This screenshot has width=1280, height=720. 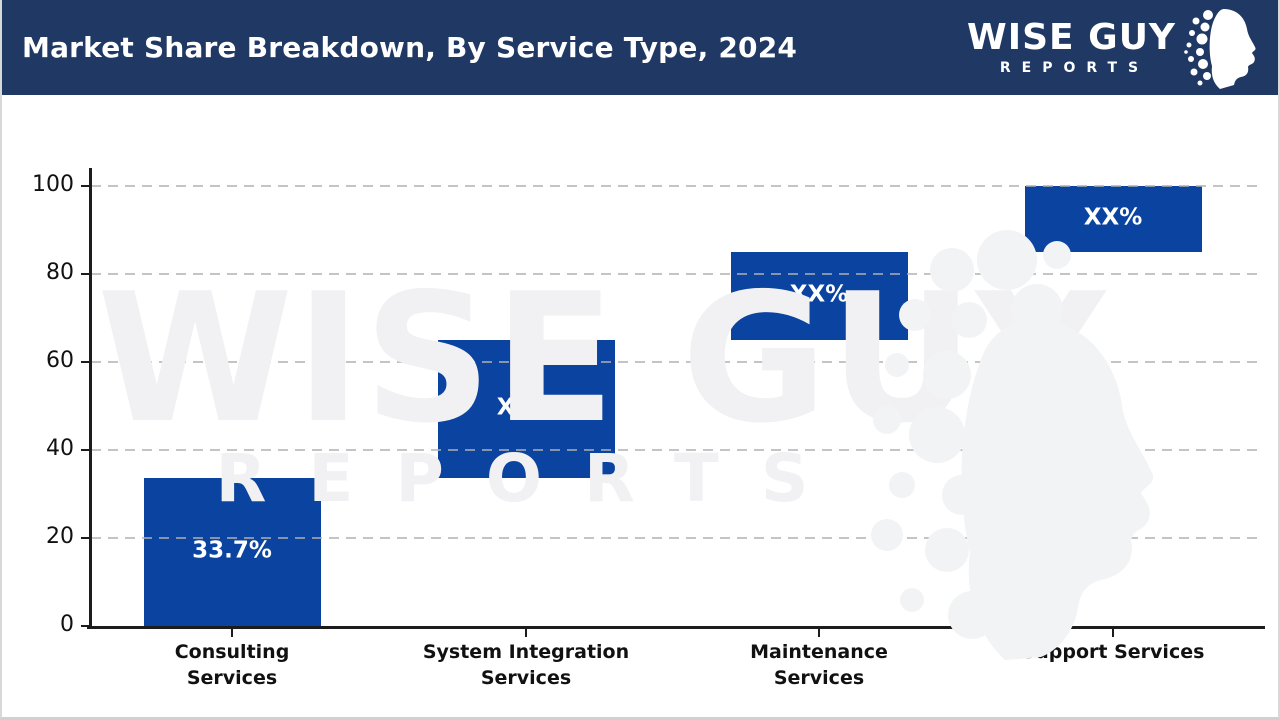 I want to click on bar-support-services: XX%, so click(x=1113, y=219).